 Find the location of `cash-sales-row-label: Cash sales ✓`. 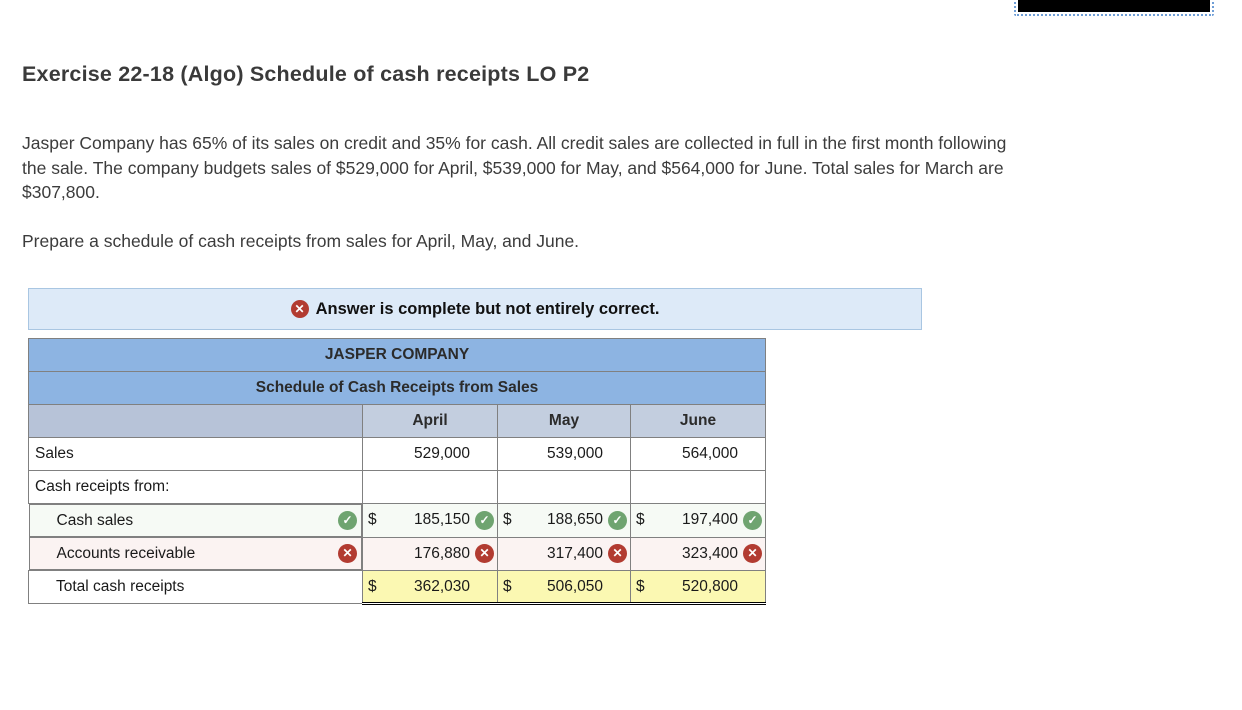

cash-sales-row-label: Cash sales ✓ is located at coordinates (195, 520).